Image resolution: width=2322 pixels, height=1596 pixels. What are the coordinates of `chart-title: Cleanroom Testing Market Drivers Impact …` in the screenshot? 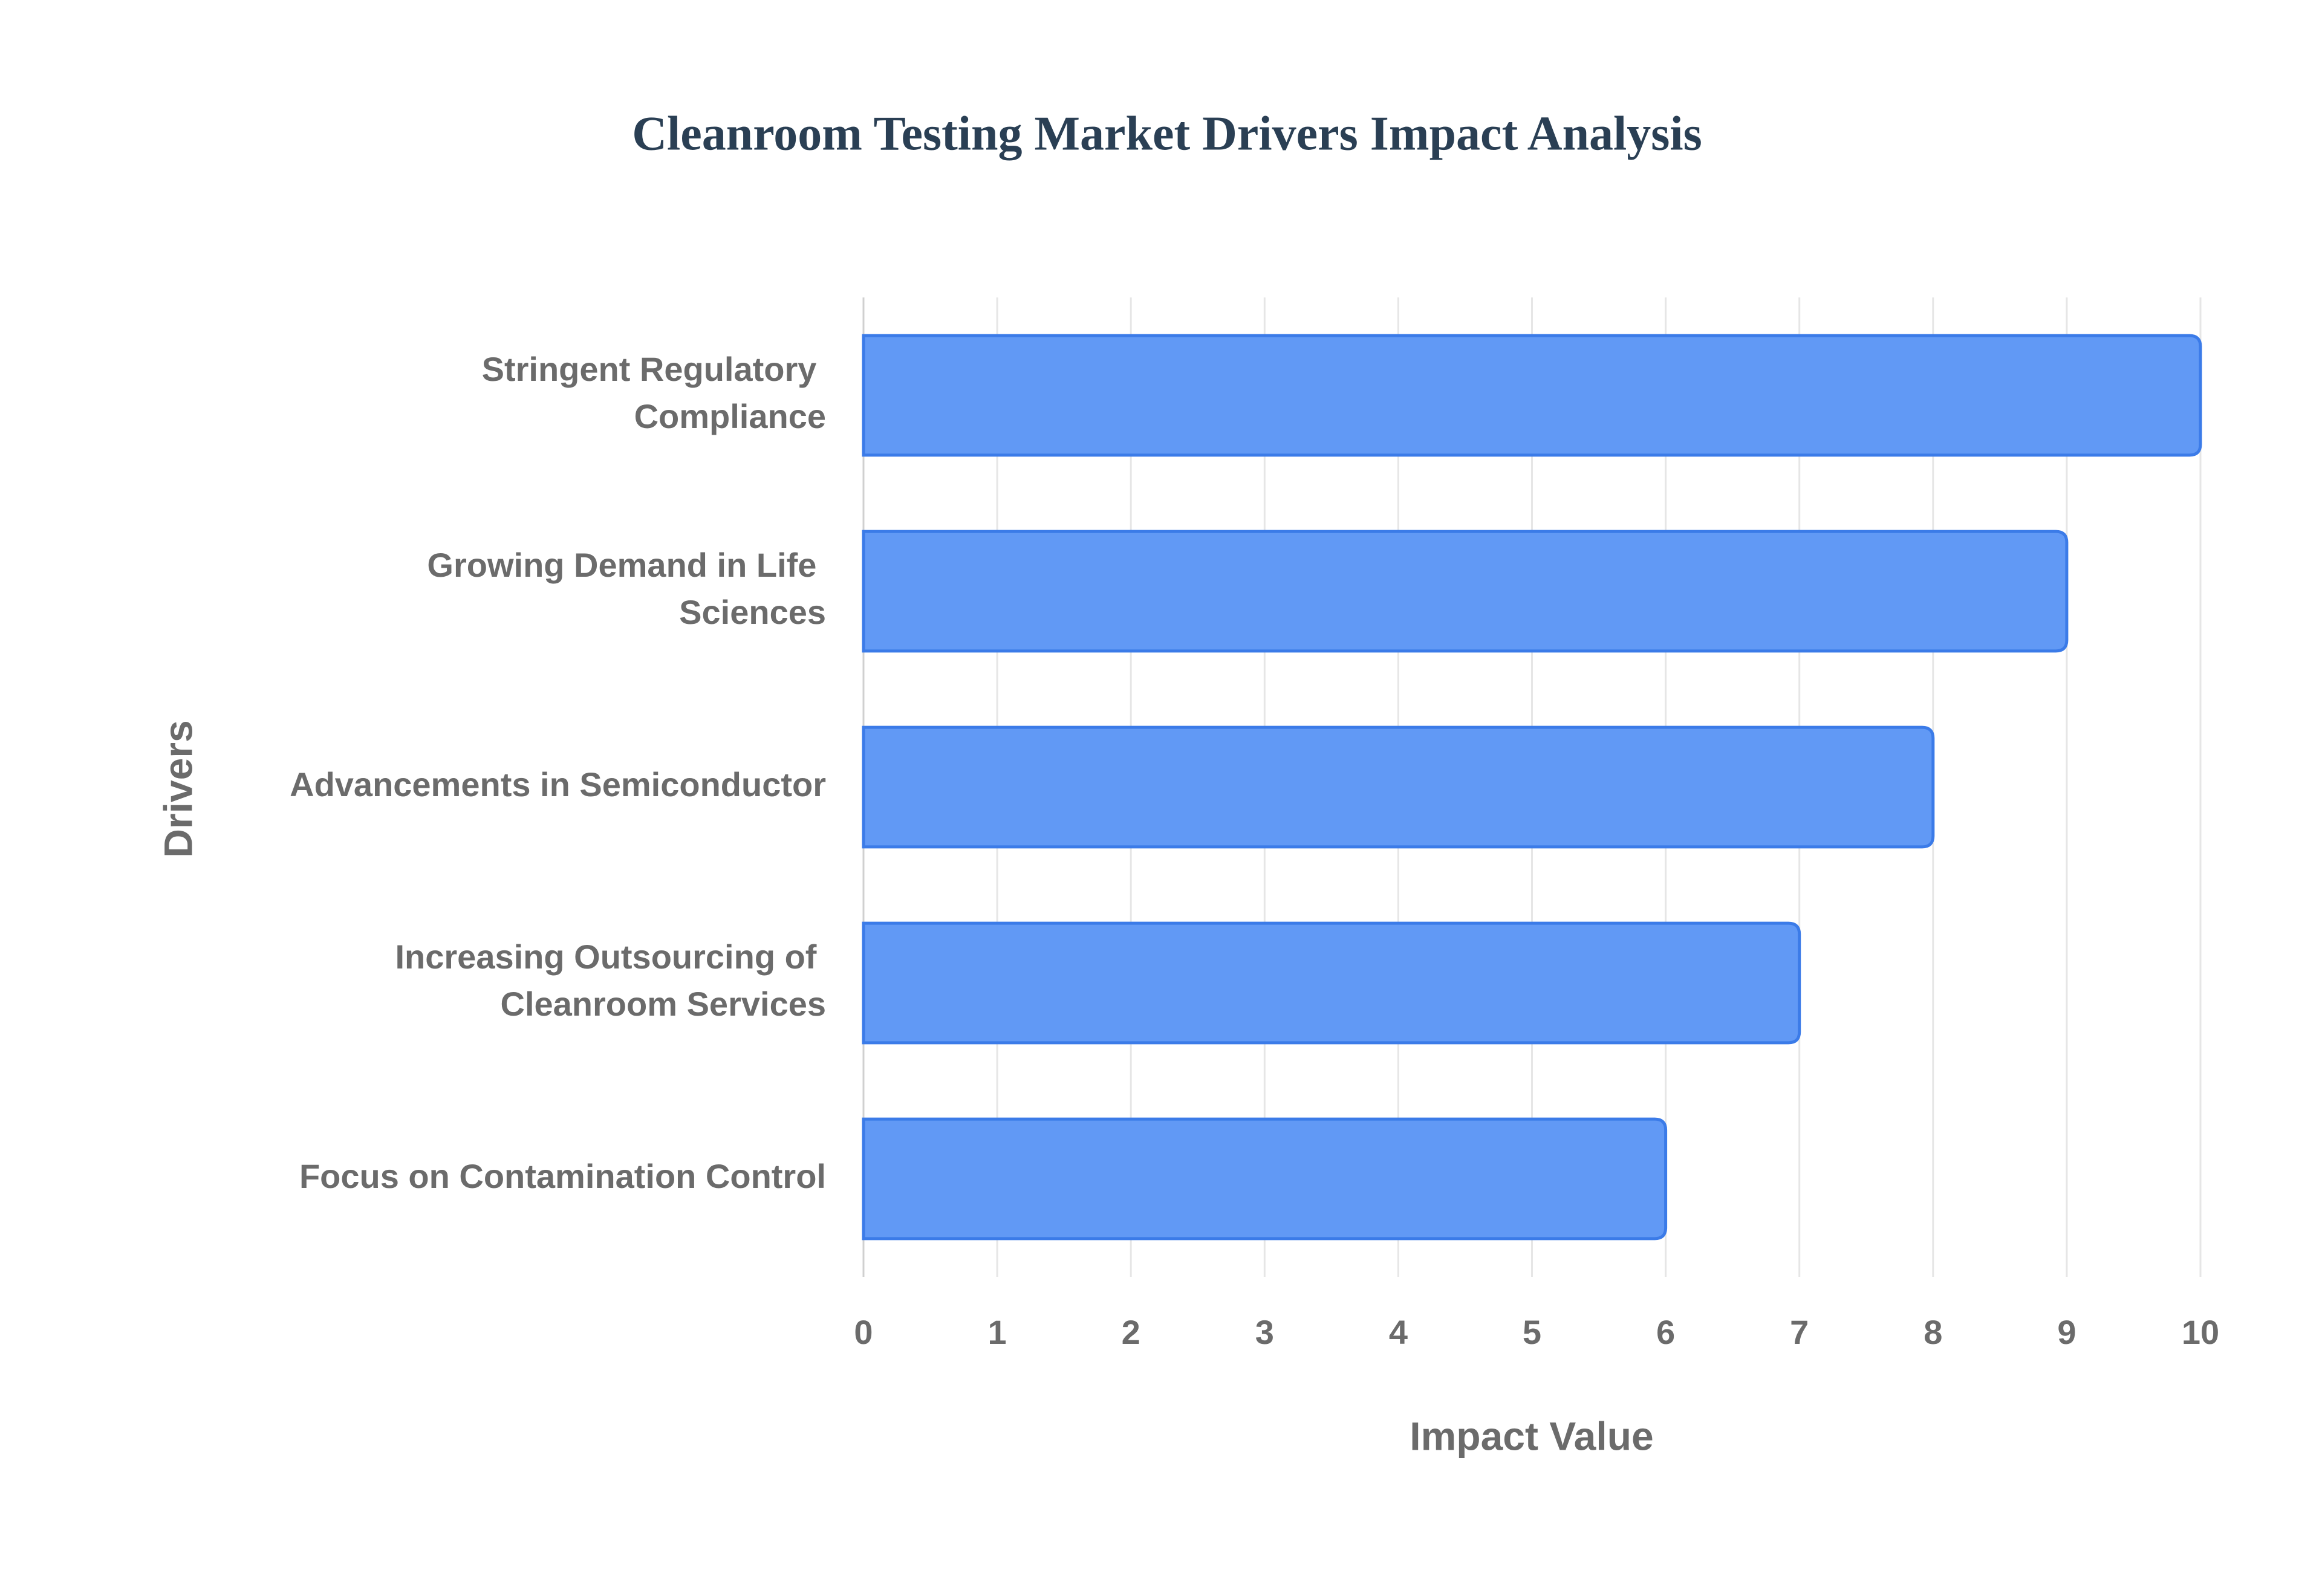 It's located at (1167, 133).